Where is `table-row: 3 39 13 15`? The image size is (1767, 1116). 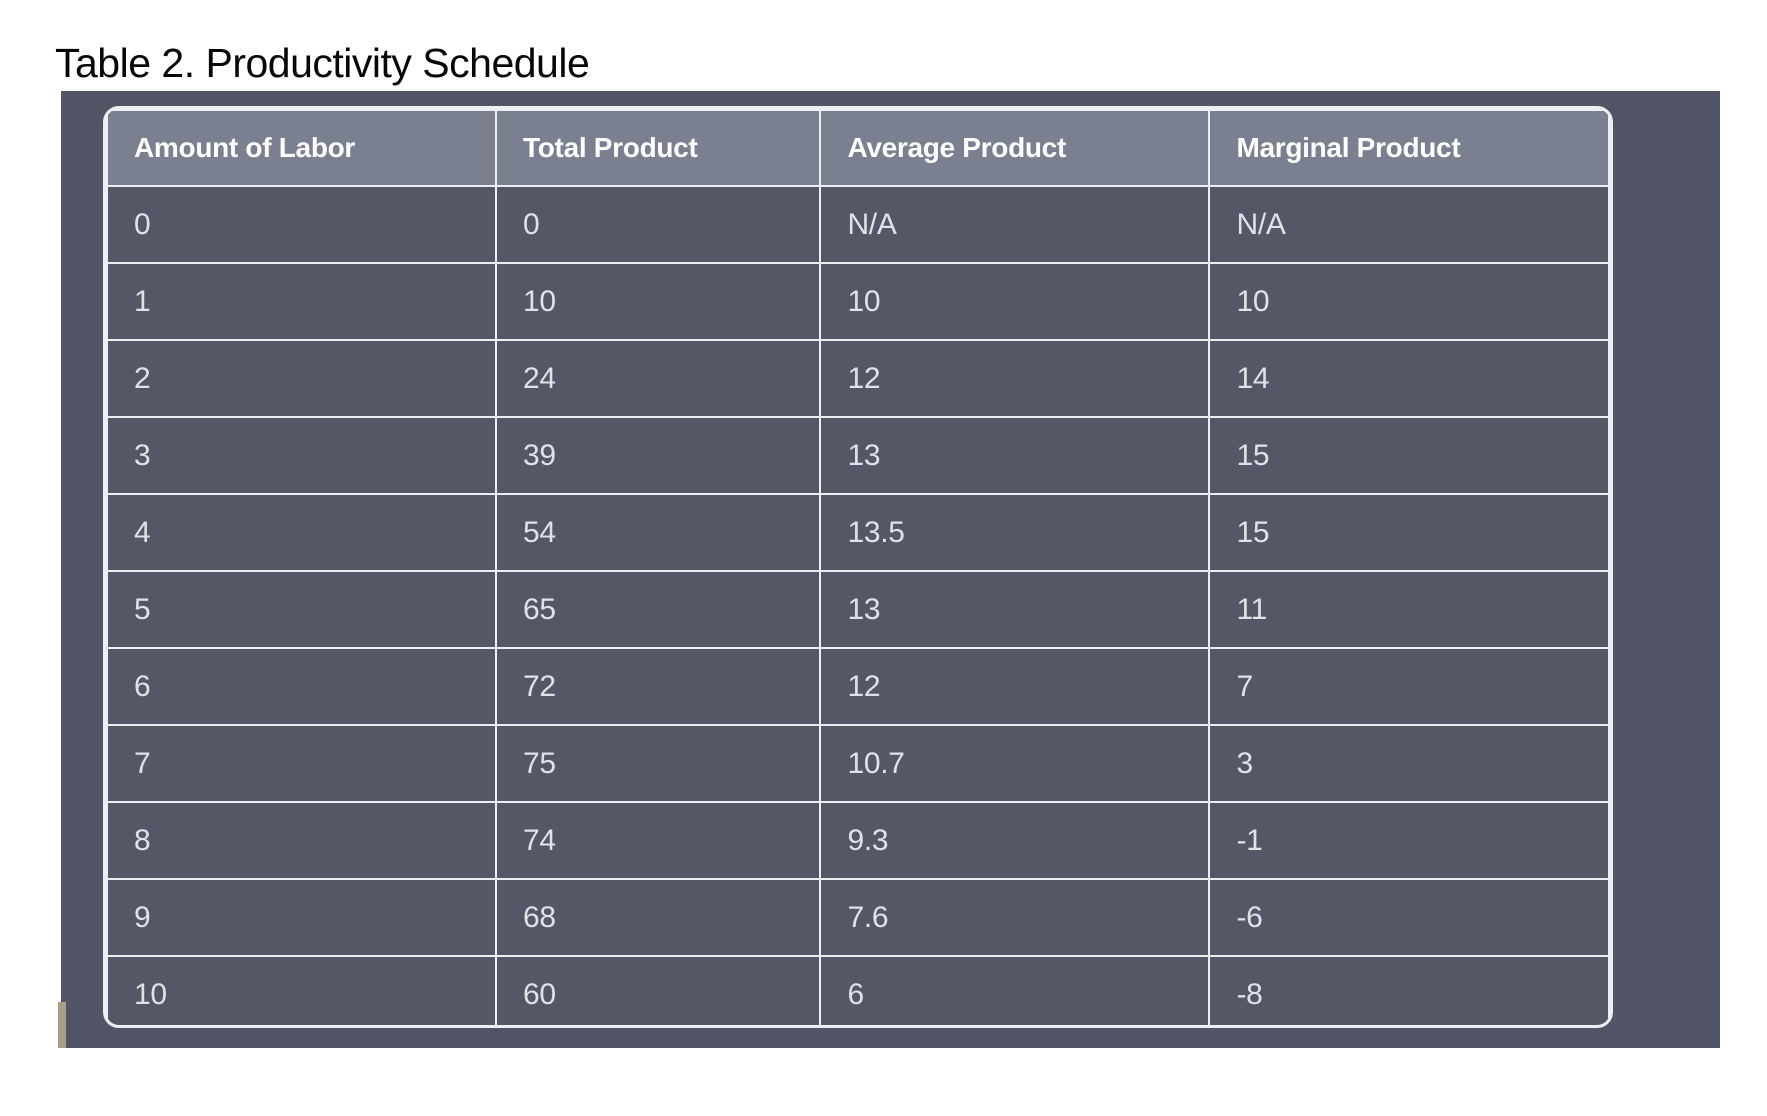 table-row: 3 39 13 15 is located at coordinates (858, 455).